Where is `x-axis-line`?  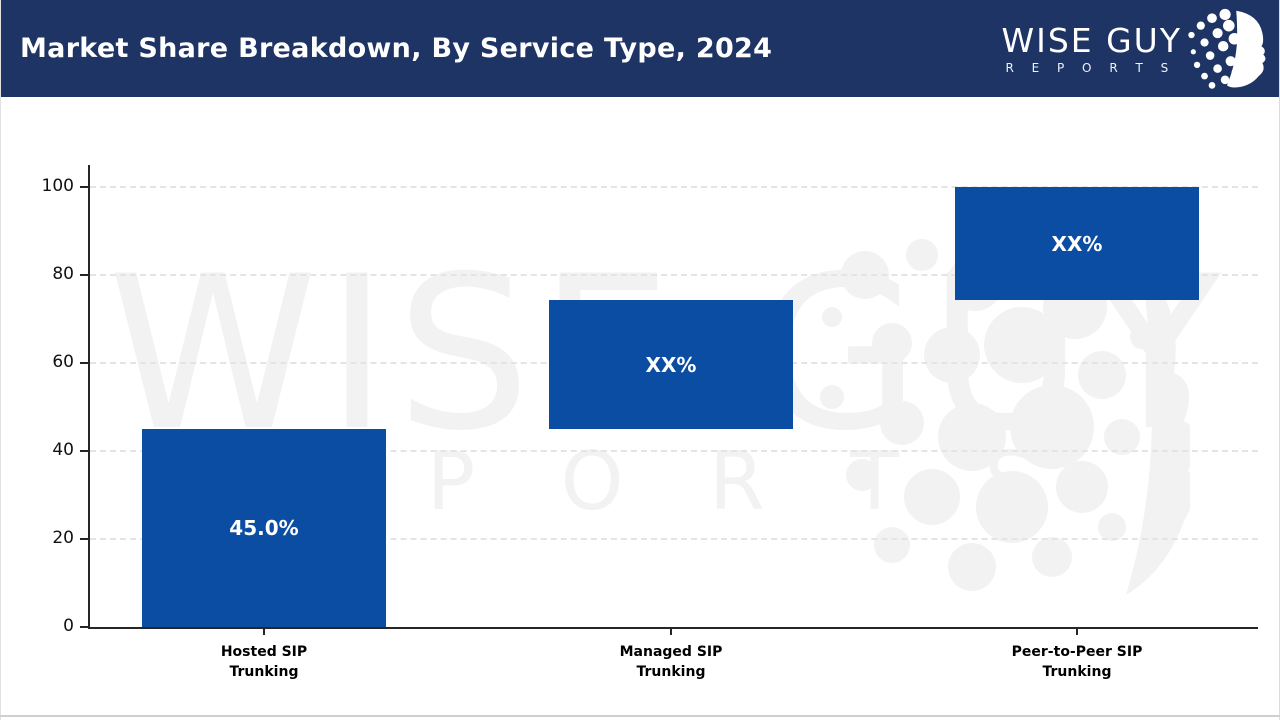
x-axis-line is located at coordinates (673, 628).